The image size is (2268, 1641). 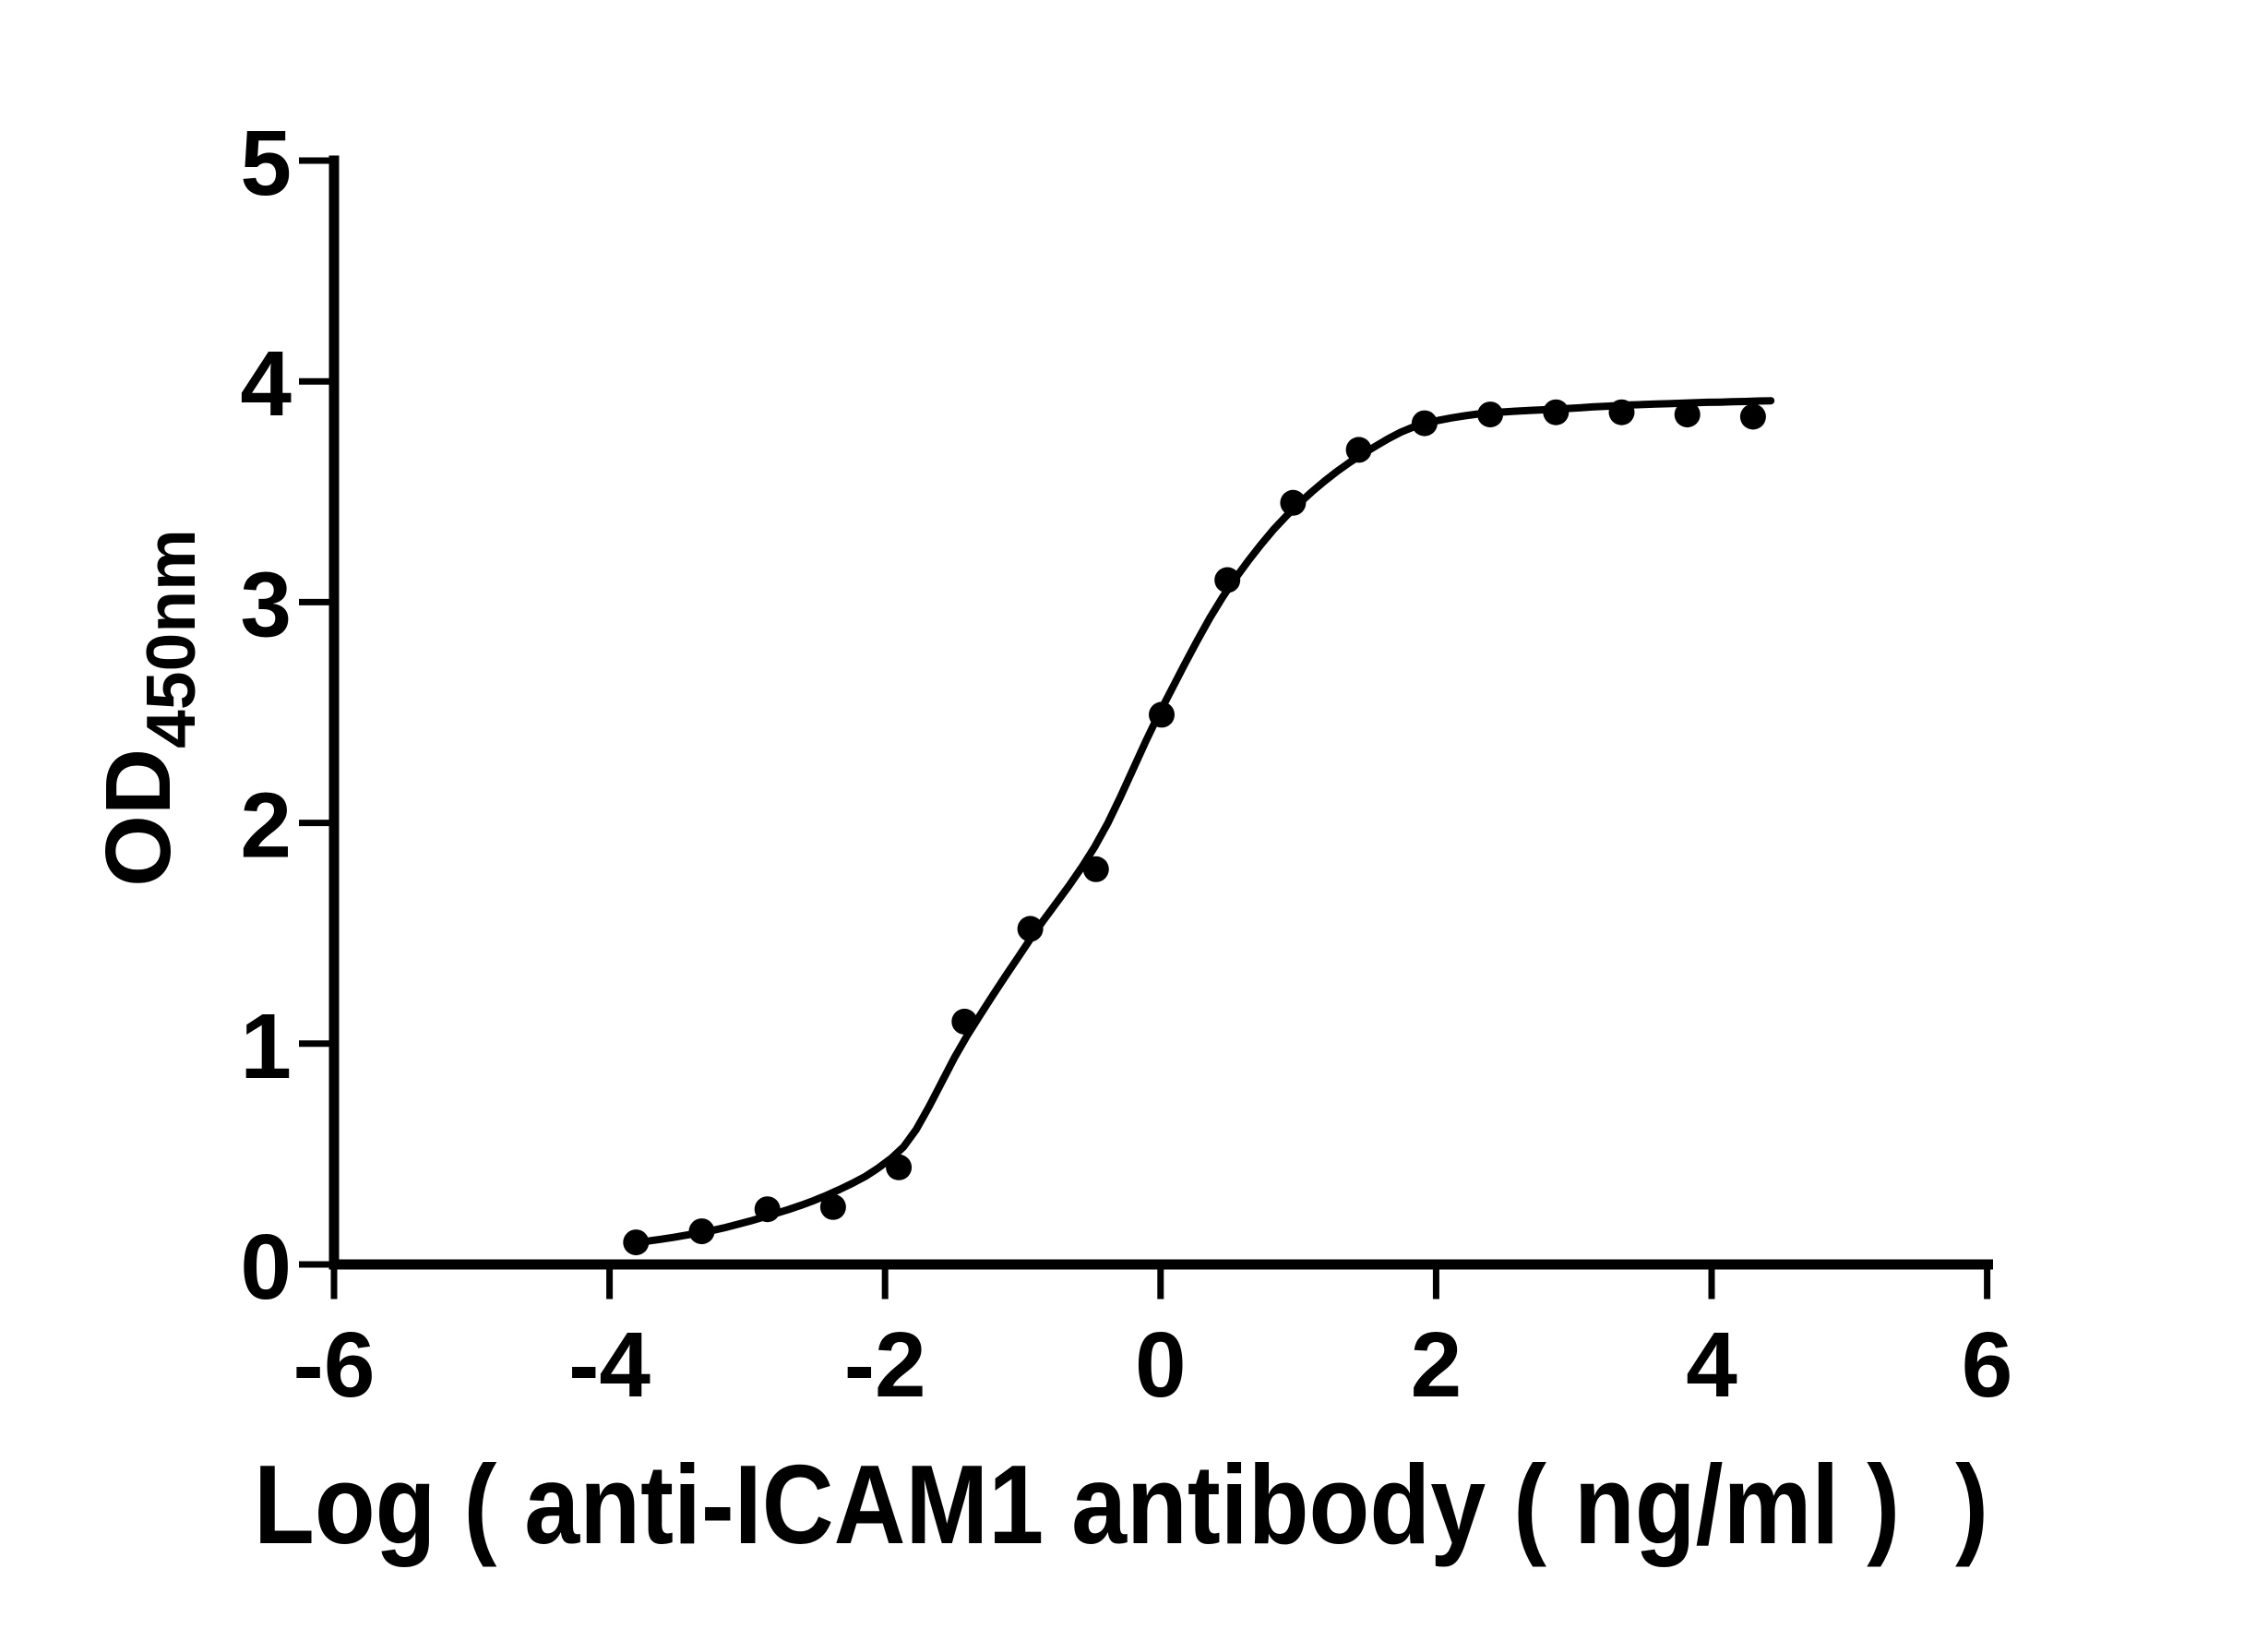 I want to click on x-tick-label--4: -4, so click(x=610, y=1365).